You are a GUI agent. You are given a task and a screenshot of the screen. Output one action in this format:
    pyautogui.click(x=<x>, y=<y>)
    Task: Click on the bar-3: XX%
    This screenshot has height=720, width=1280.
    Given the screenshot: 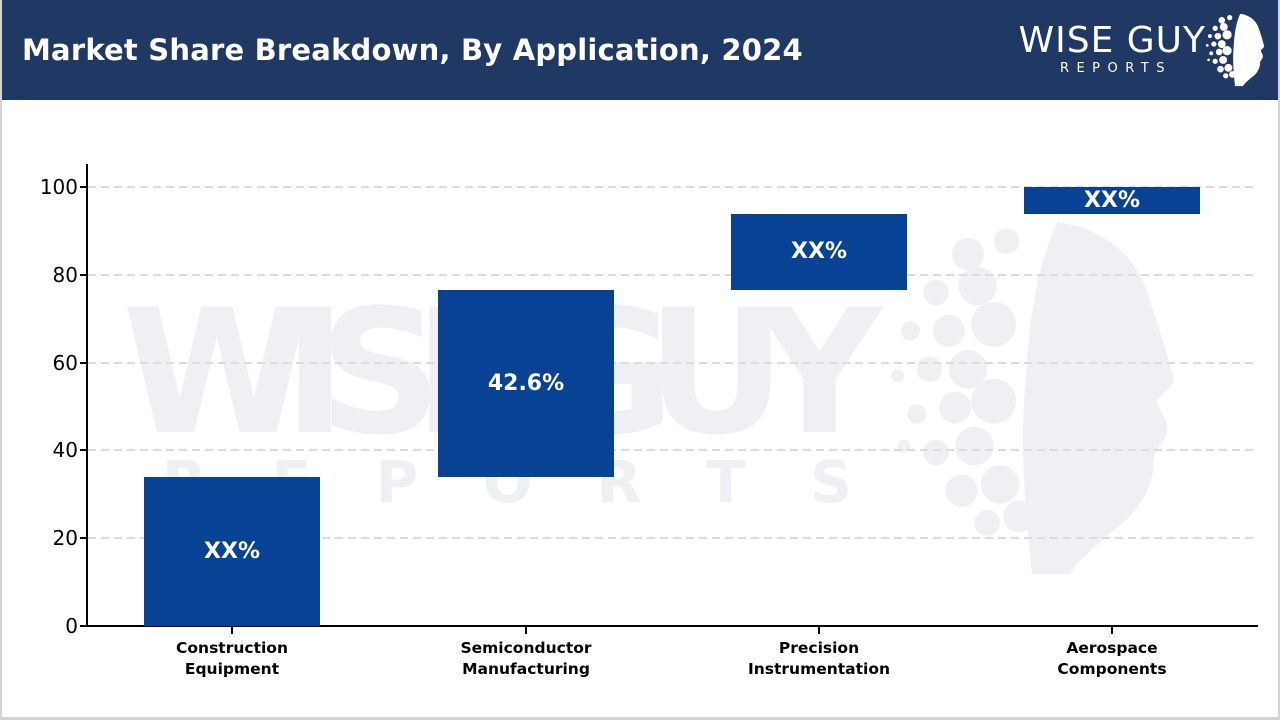 What is the action you would take?
    pyautogui.click(x=1112, y=201)
    